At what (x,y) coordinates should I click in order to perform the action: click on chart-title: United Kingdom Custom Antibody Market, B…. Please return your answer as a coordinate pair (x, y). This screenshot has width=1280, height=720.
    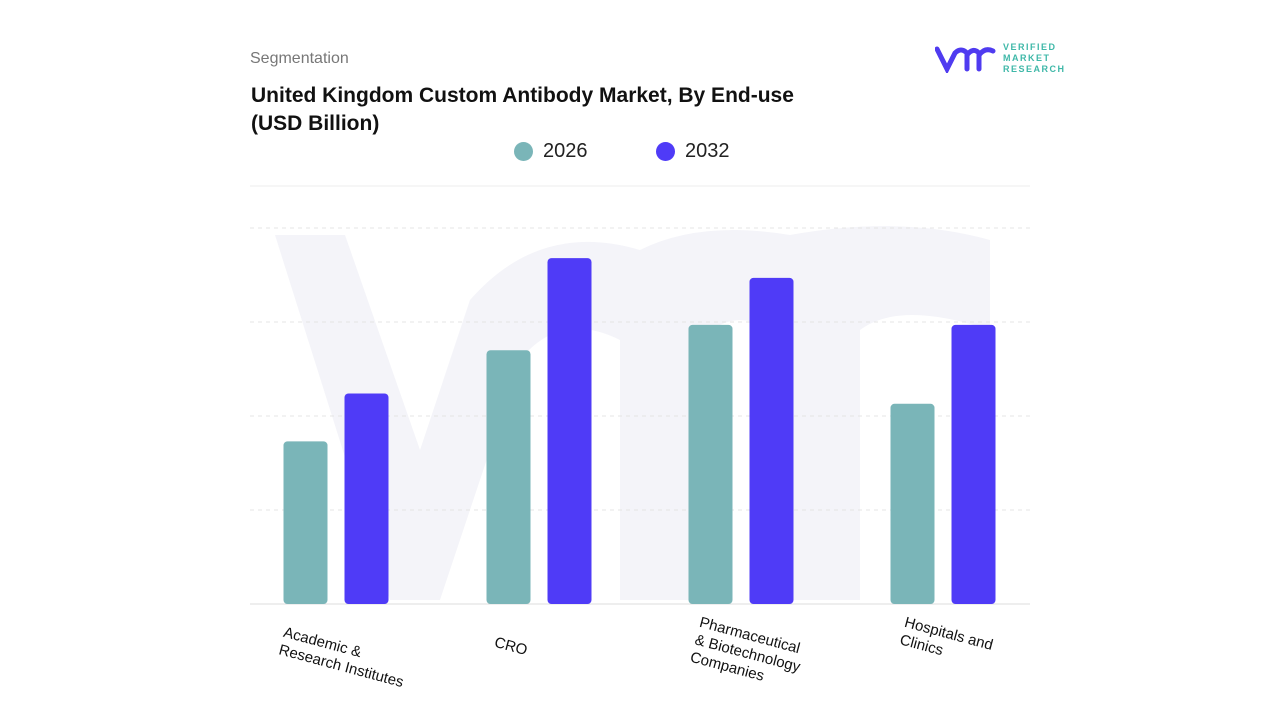
    Looking at the image, I should click on (522, 109).